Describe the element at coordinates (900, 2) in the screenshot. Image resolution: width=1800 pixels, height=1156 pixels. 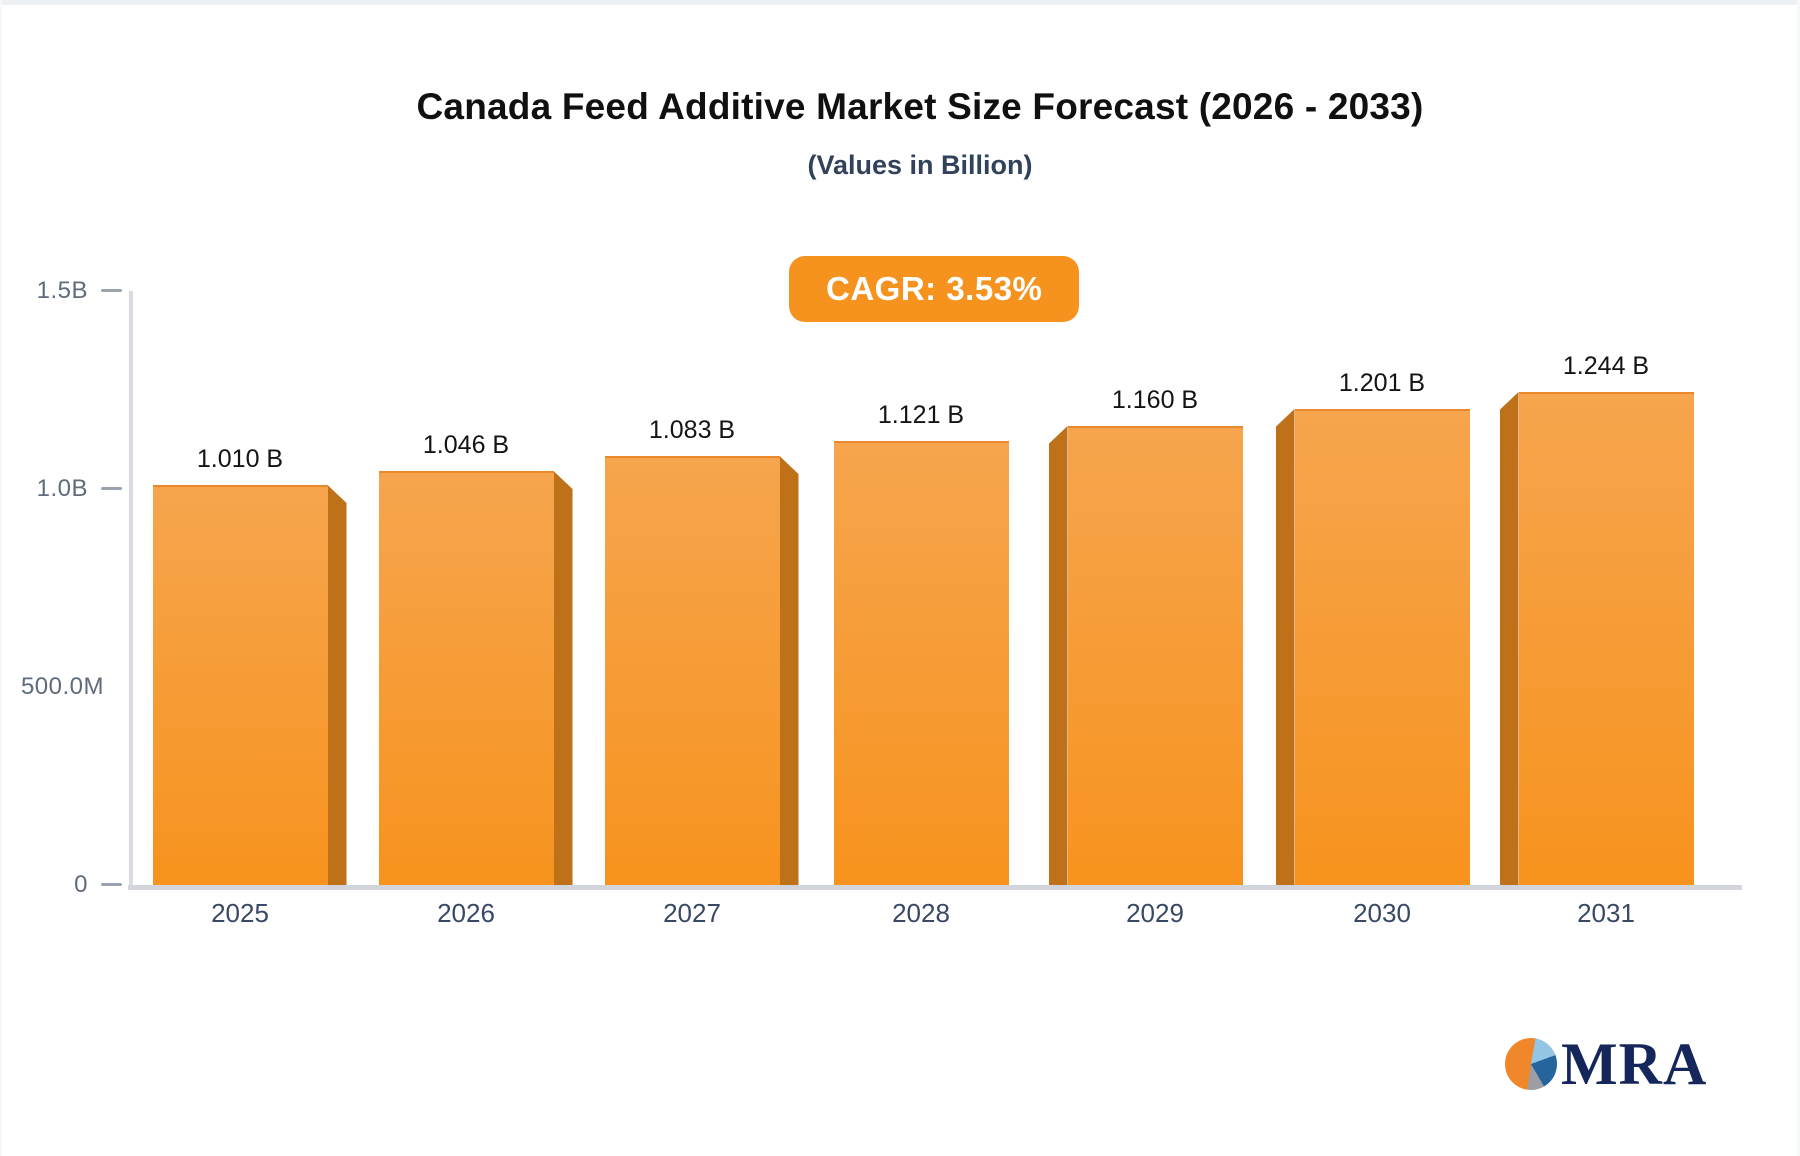
I see `page-top-edge` at that location.